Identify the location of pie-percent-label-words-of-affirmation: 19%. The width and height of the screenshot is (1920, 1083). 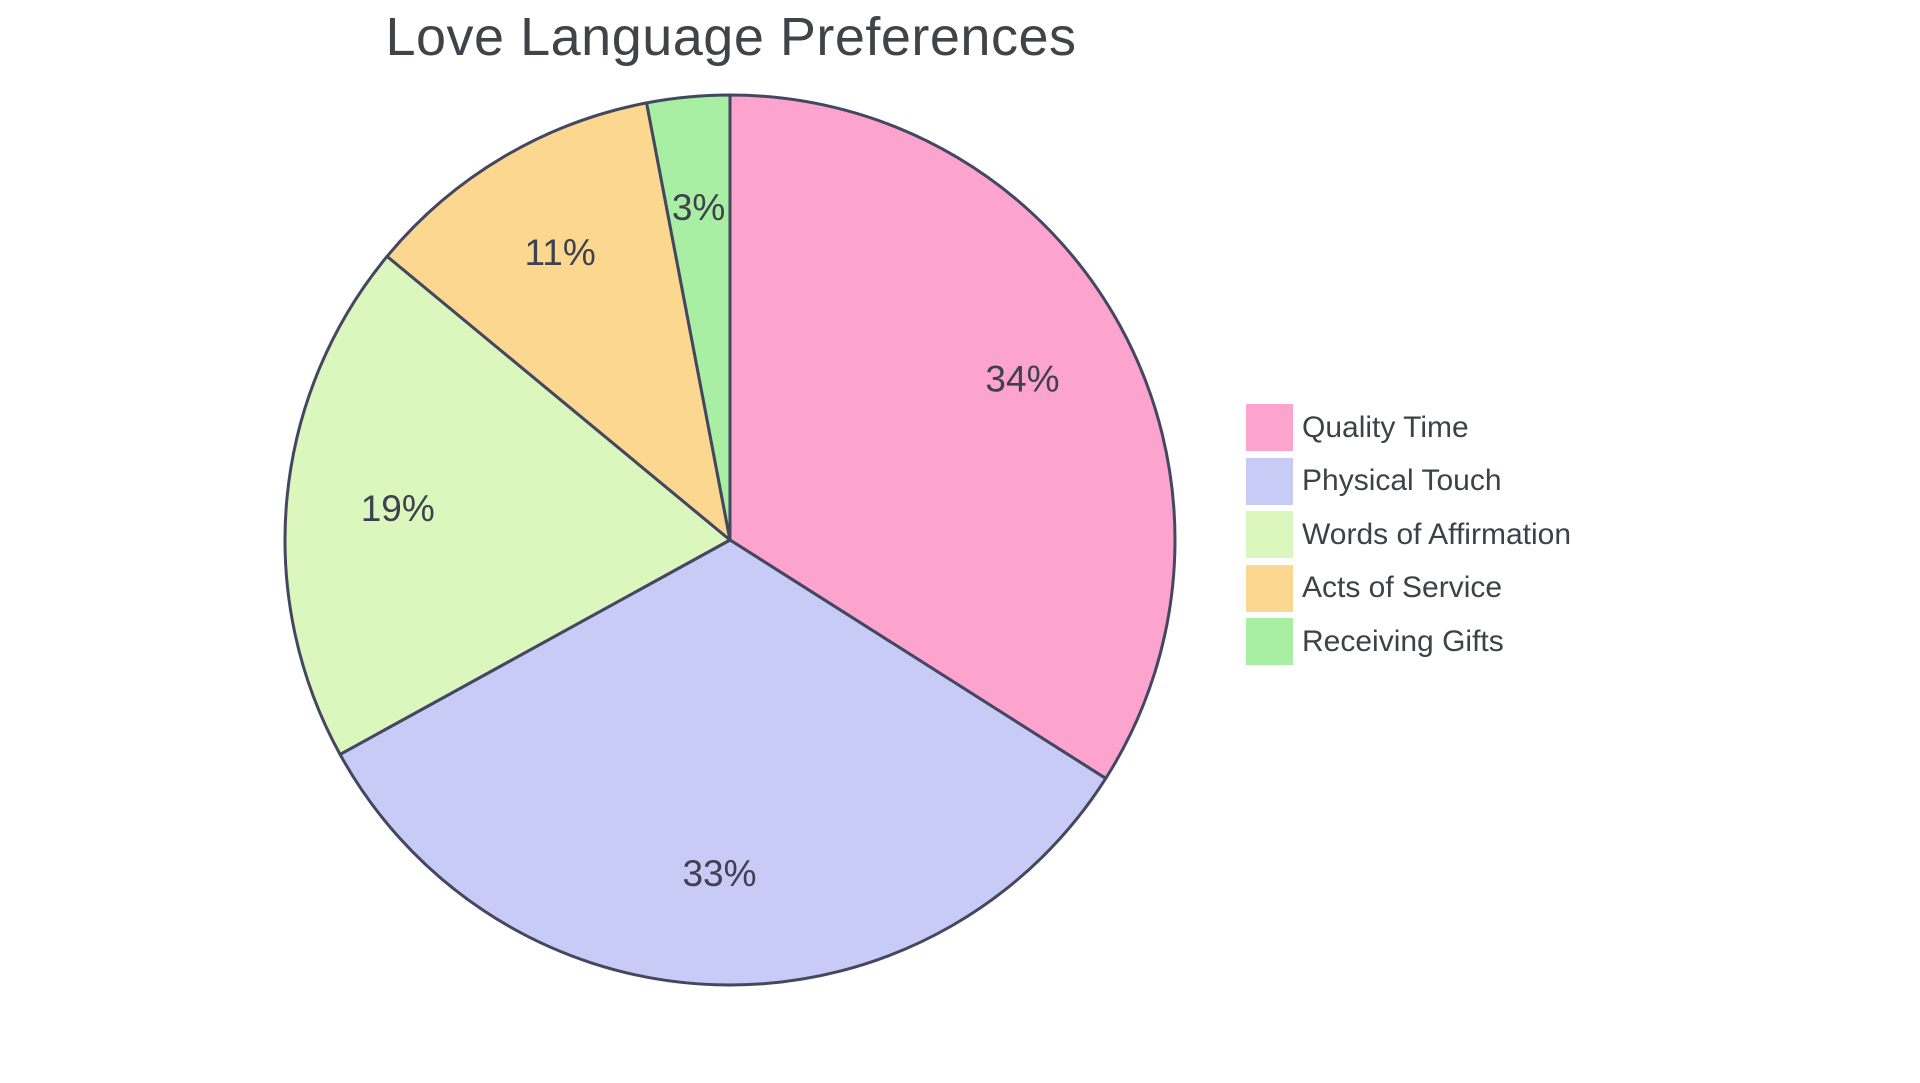
(398, 508).